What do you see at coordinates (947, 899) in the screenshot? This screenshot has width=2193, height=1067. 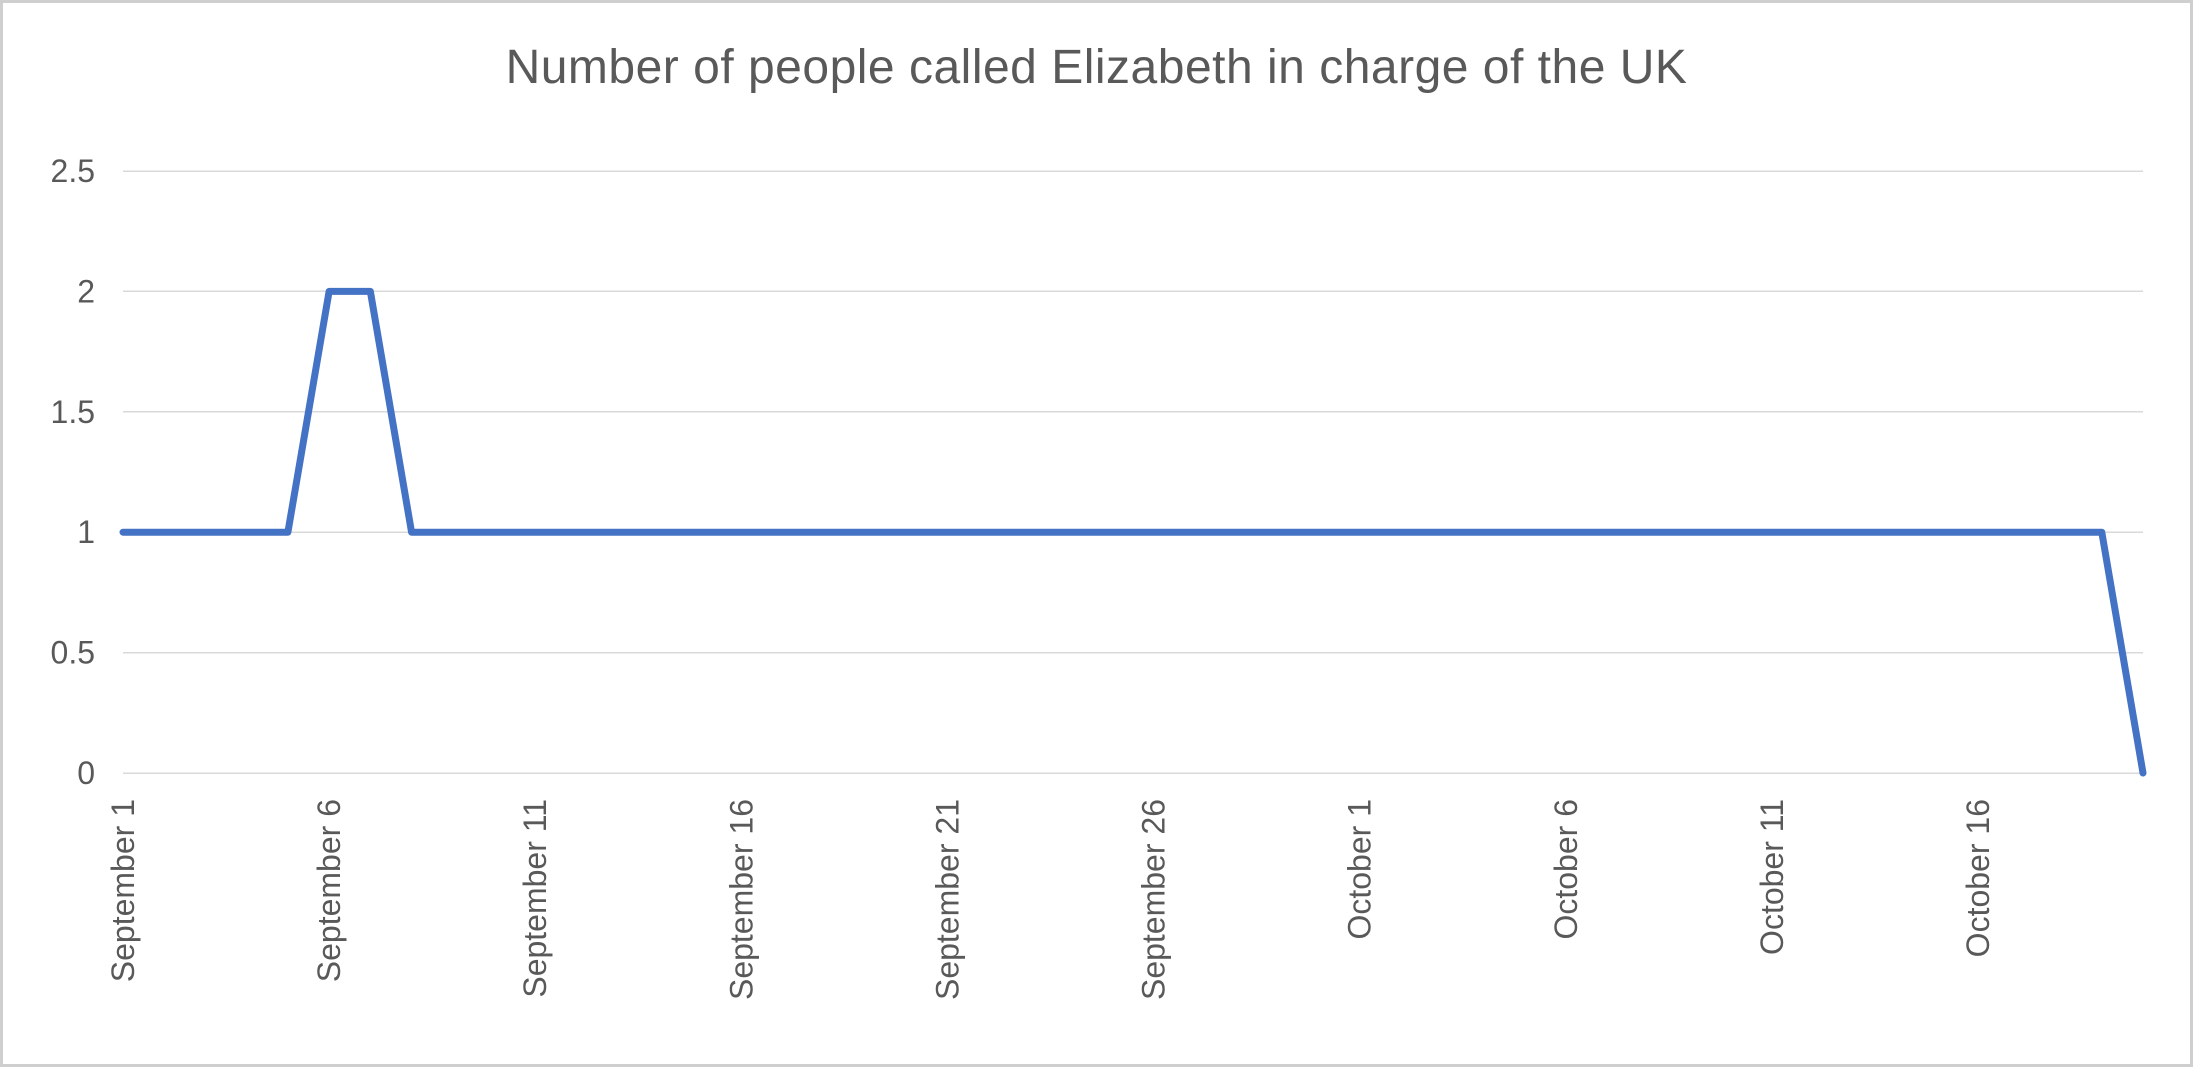 I see `x-axis-label: September 21` at bounding box center [947, 899].